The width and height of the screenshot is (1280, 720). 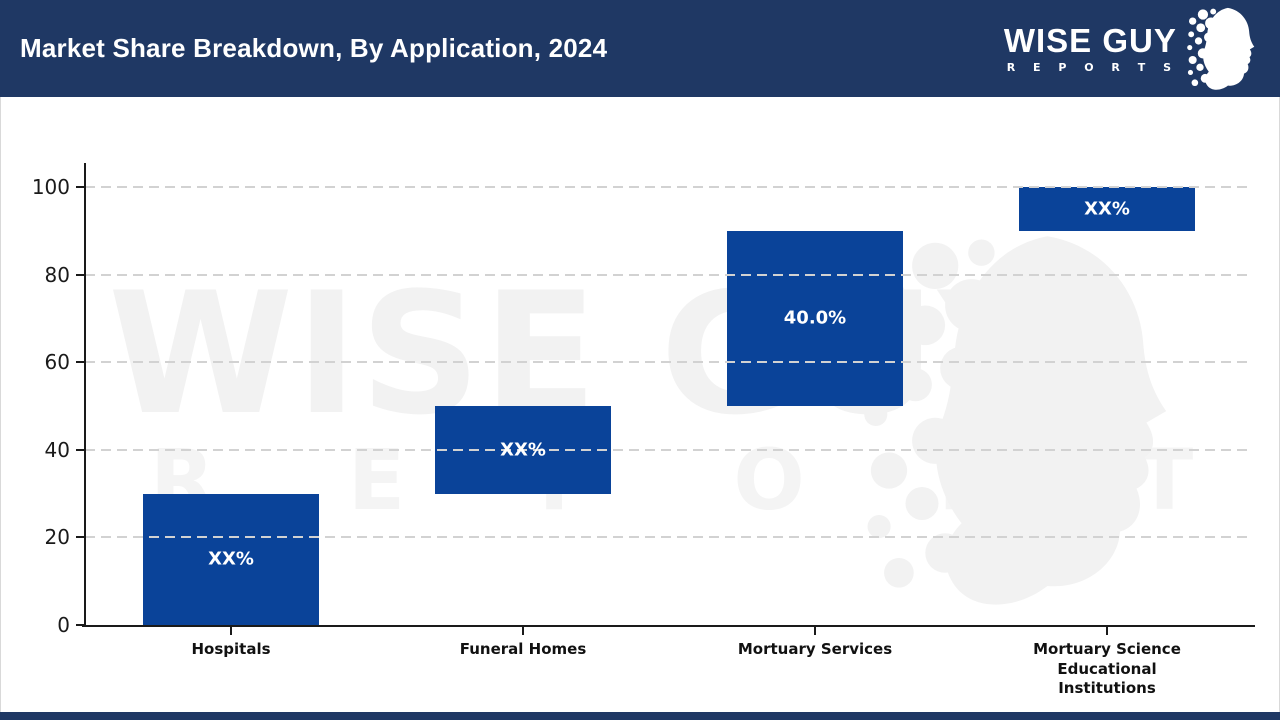 What do you see at coordinates (640, 716) in the screenshot?
I see `footer-bar` at bounding box center [640, 716].